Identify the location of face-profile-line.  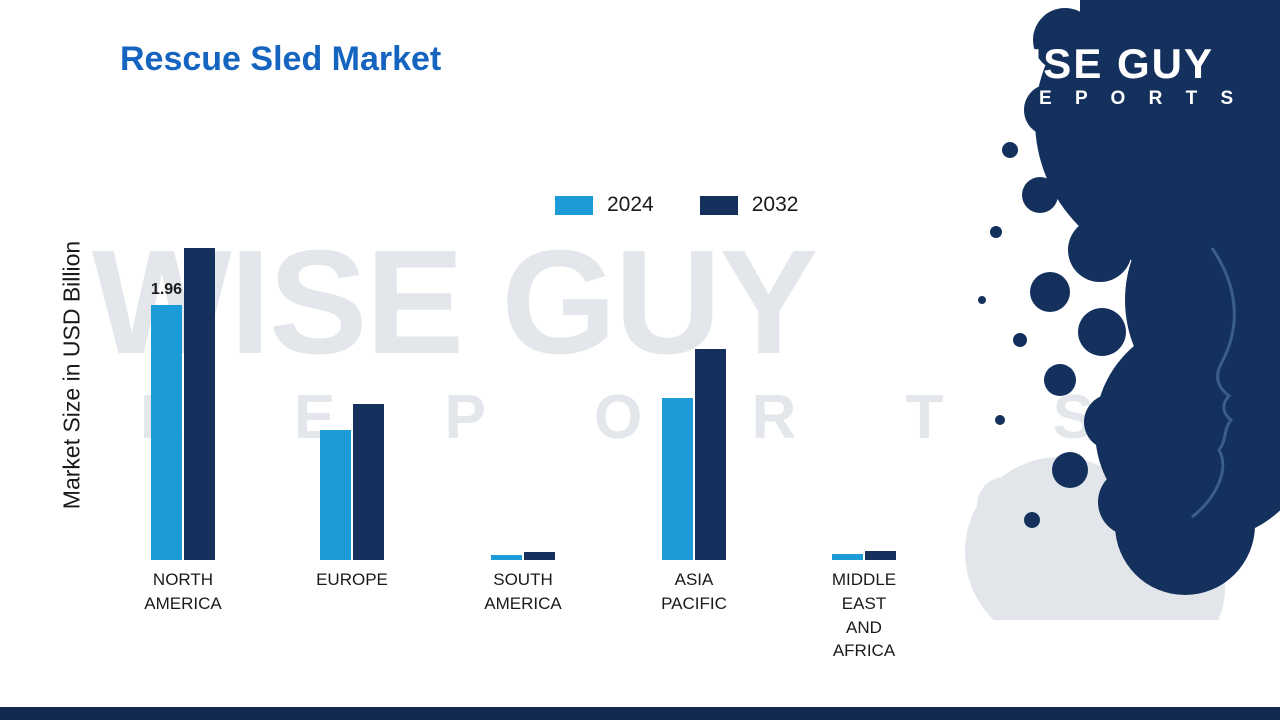
(1213, 383).